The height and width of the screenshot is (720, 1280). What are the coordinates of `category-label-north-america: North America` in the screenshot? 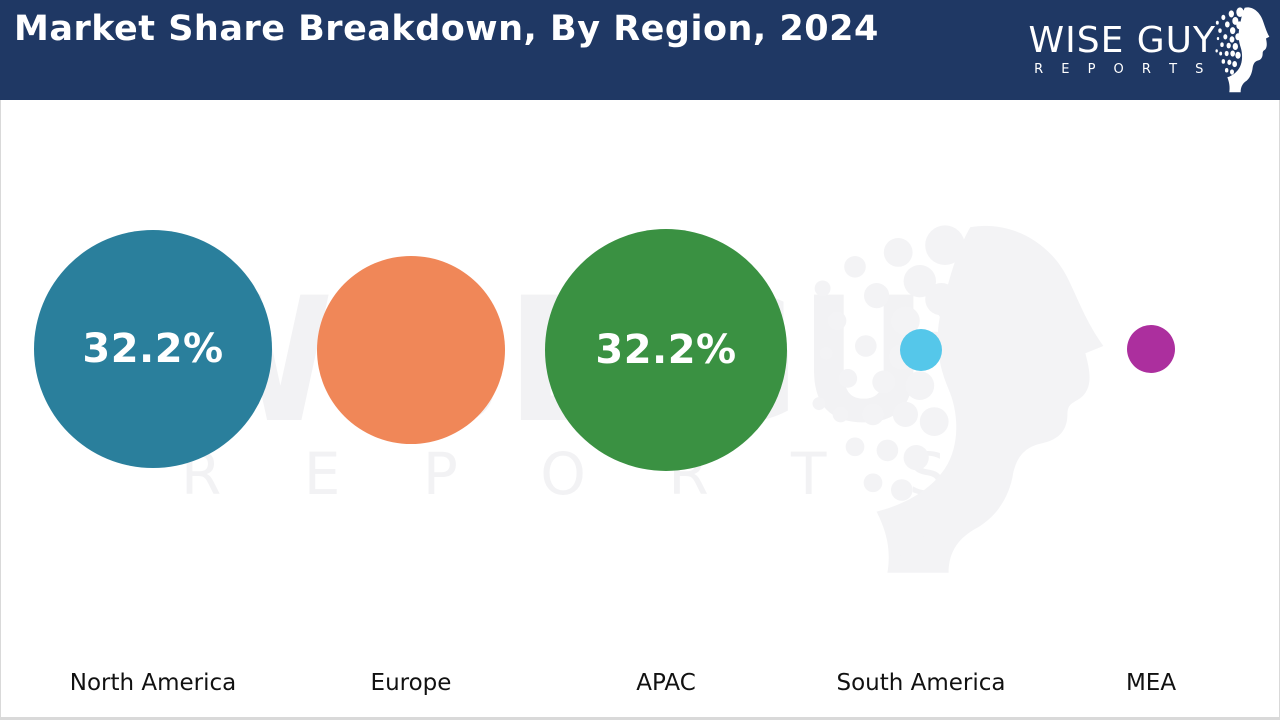 It's located at (153, 683).